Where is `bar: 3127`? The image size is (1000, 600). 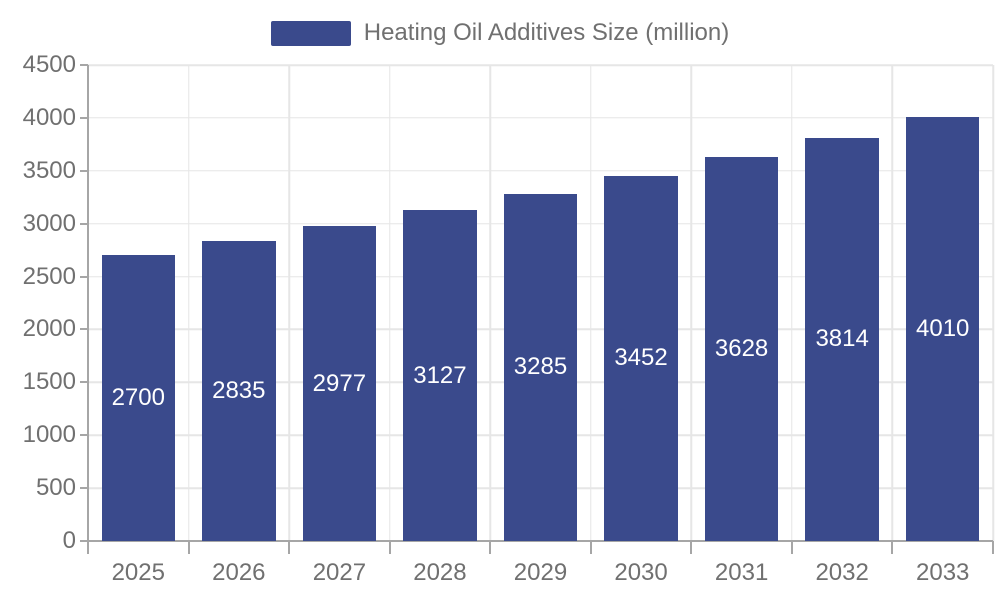
bar: 3127 is located at coordinates (440, 375).